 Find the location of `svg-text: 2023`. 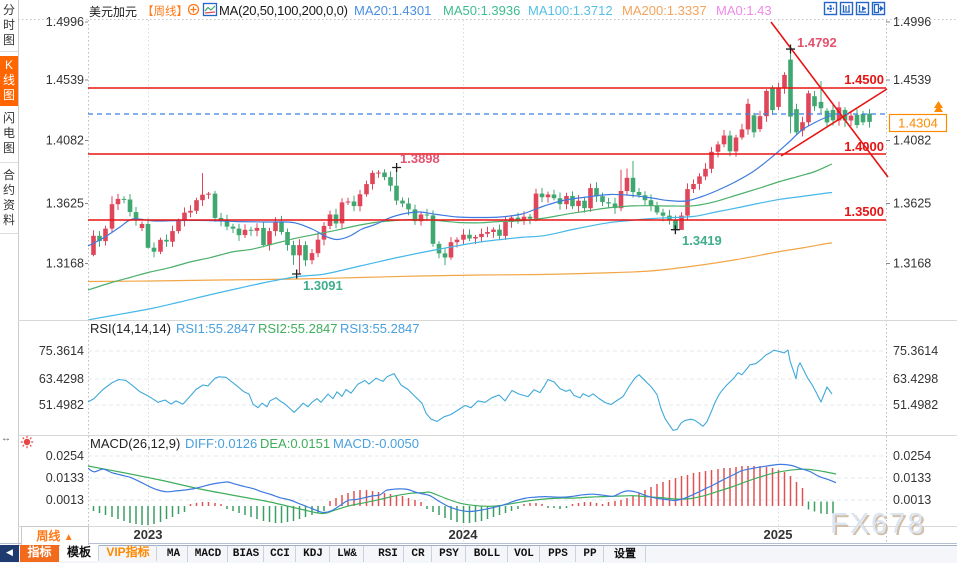

svg-text: 2023 is located at coordinates (148, 534).